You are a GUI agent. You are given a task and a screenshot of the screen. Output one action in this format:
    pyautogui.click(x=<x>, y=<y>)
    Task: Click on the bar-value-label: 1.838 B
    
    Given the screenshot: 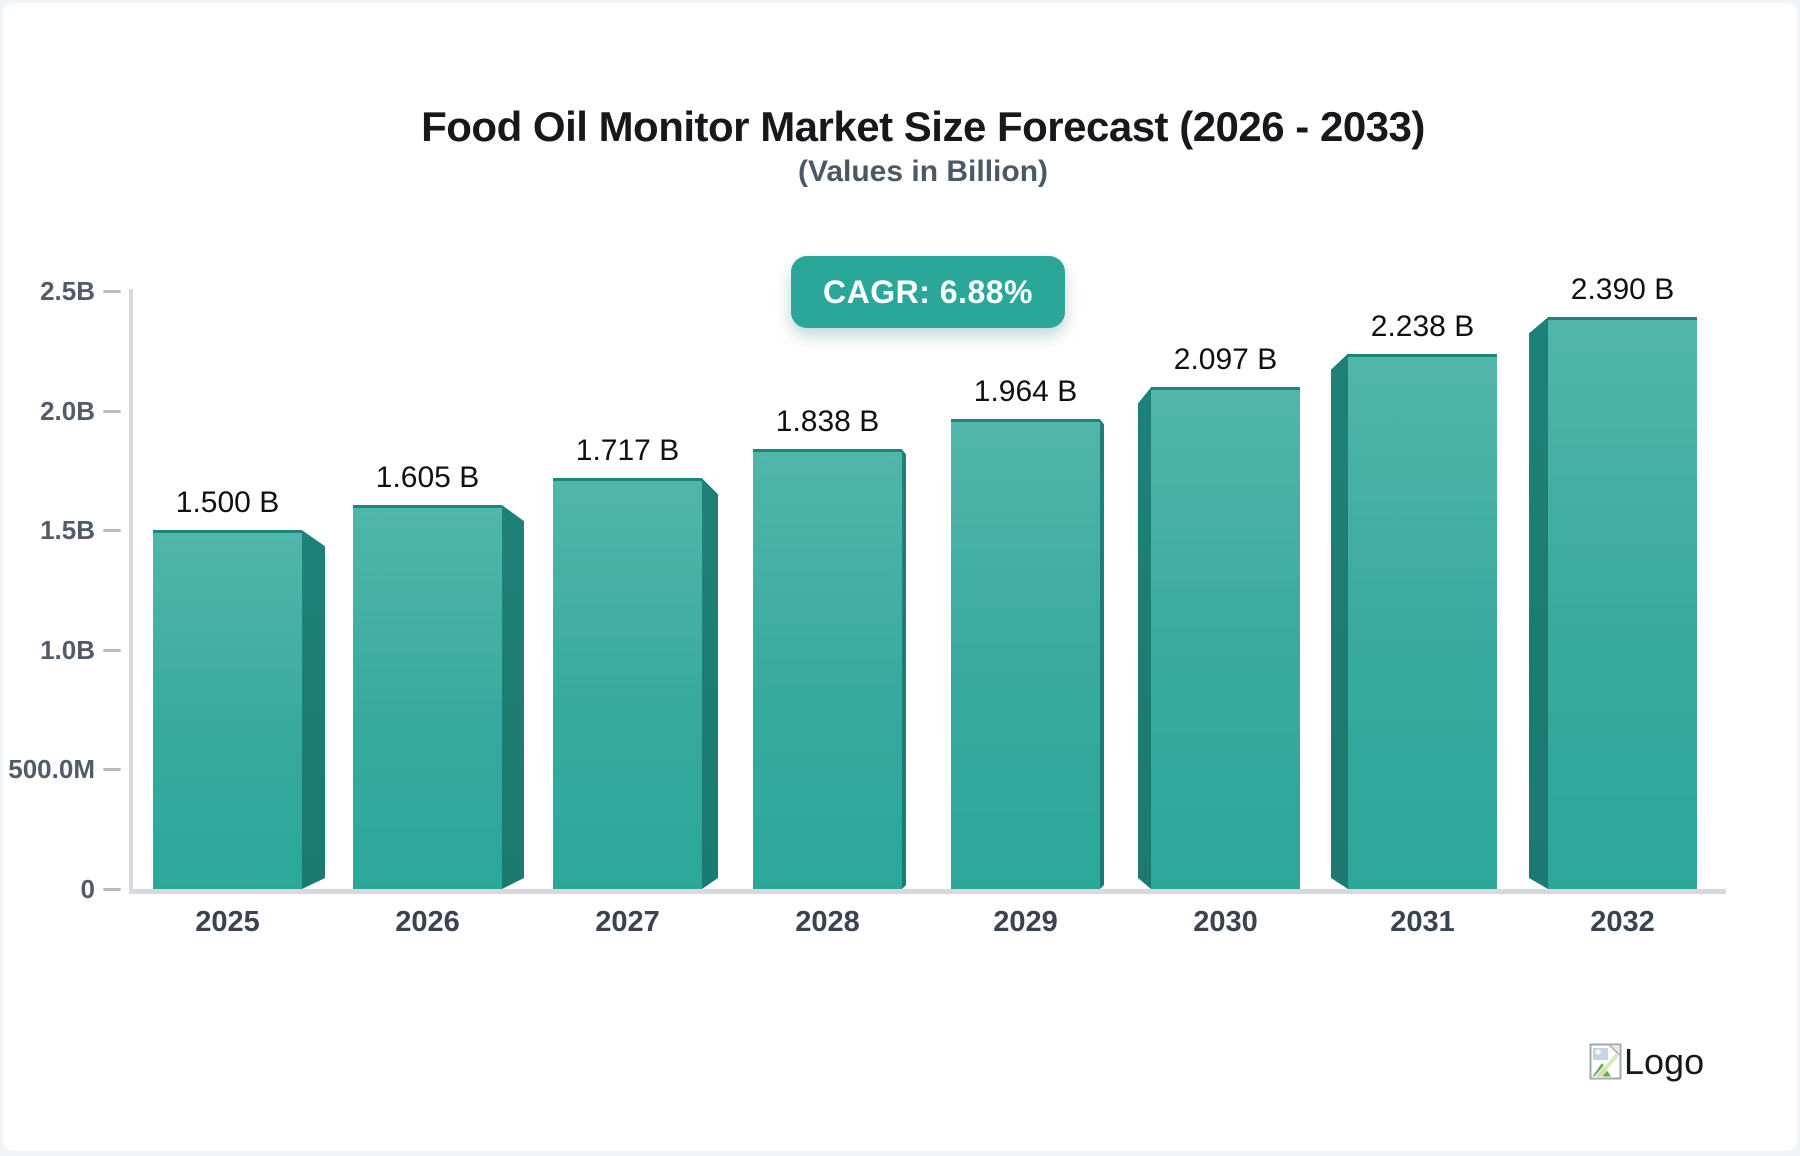 What is the action you would take?
    pyautogui.click(x=827, y=422)
    